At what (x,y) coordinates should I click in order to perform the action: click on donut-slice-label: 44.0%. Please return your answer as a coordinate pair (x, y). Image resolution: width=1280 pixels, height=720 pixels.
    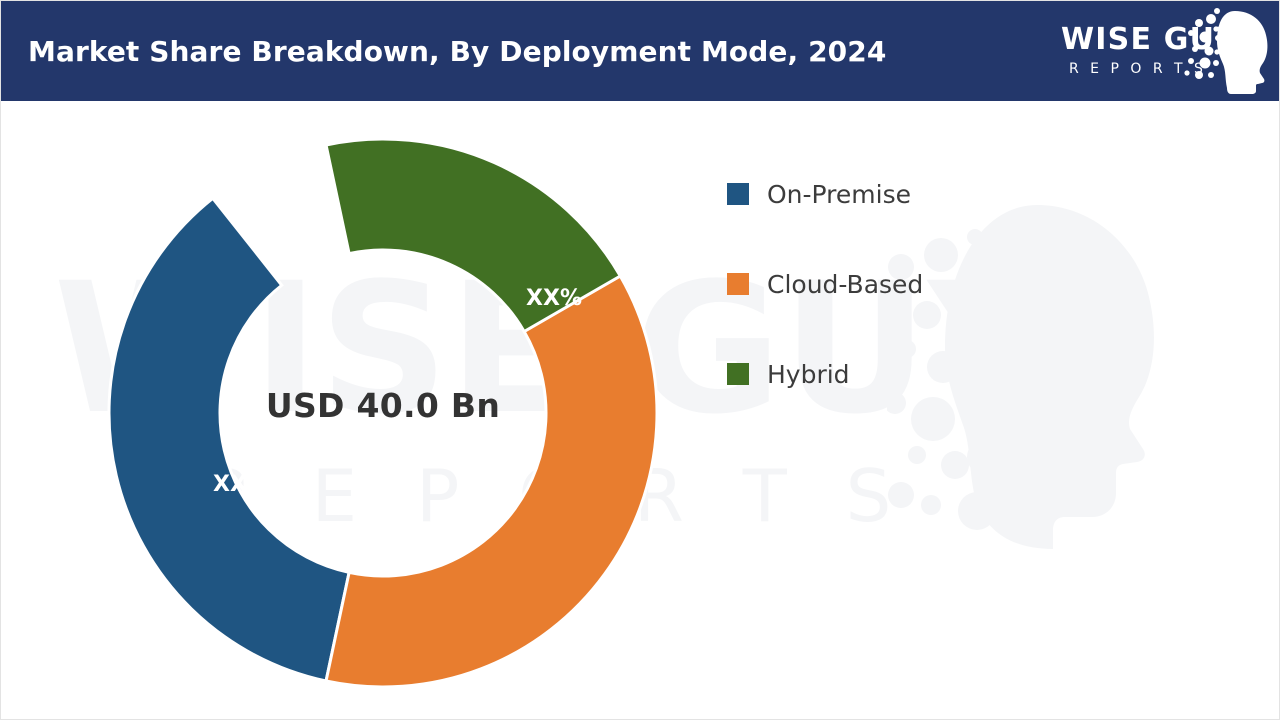
    Looking at the image, I should click on (630, 698).